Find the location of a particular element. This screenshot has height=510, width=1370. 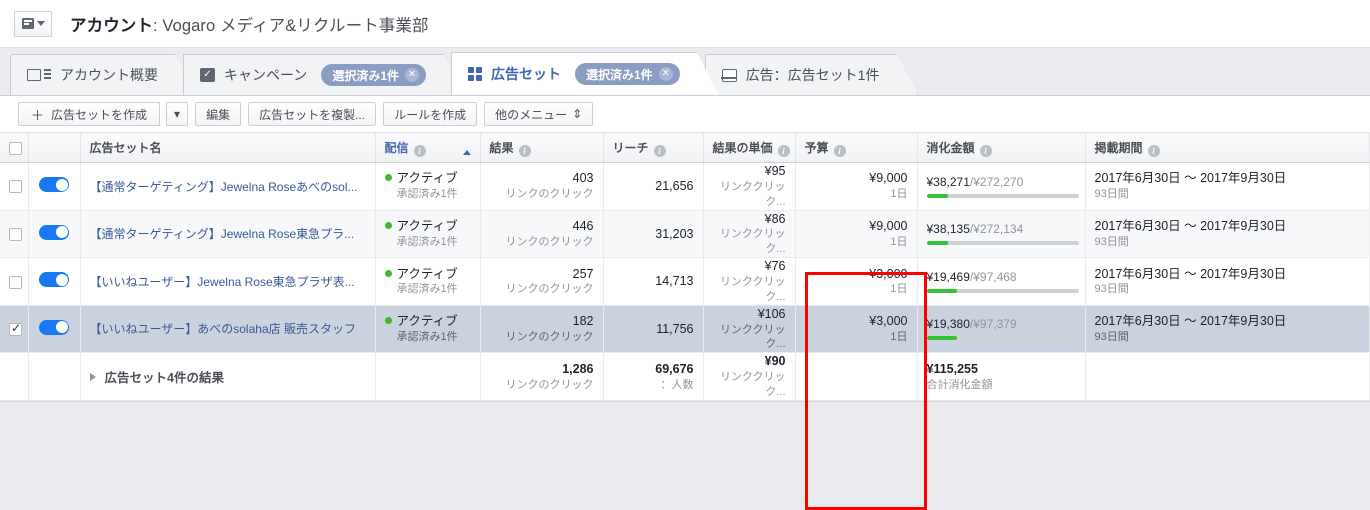

create-rule-button: ルールを作成 is located at coordinates (430, 114).